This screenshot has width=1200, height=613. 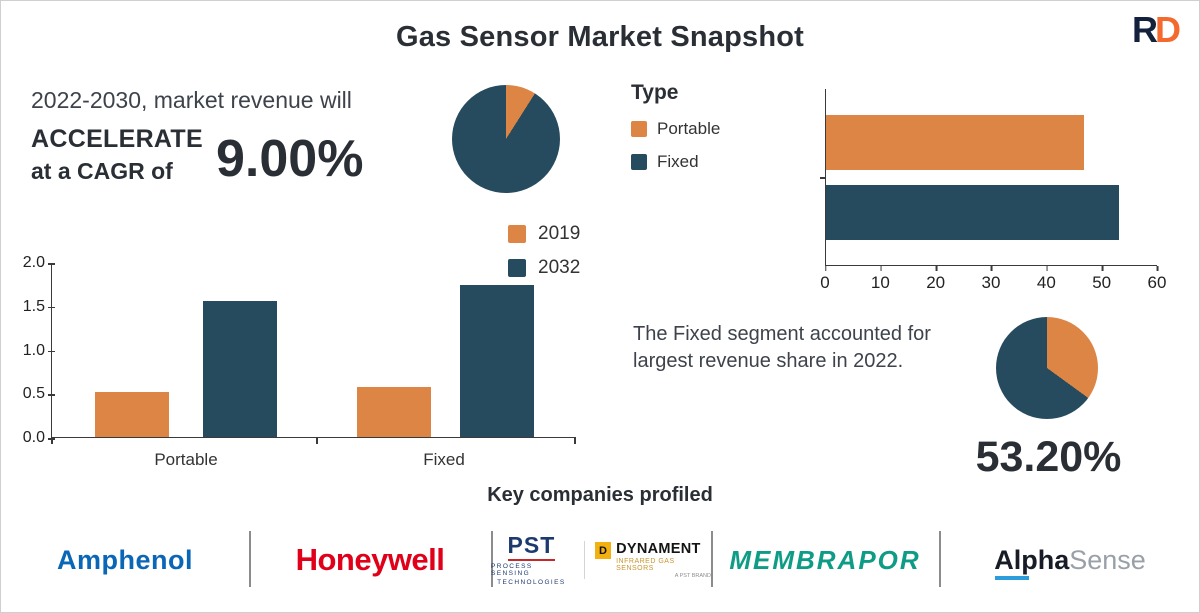 What do you see at coordinates (936, 279) in the screenshot?
I see `axis-tick-label: 20` at bounding box center [936, 279].